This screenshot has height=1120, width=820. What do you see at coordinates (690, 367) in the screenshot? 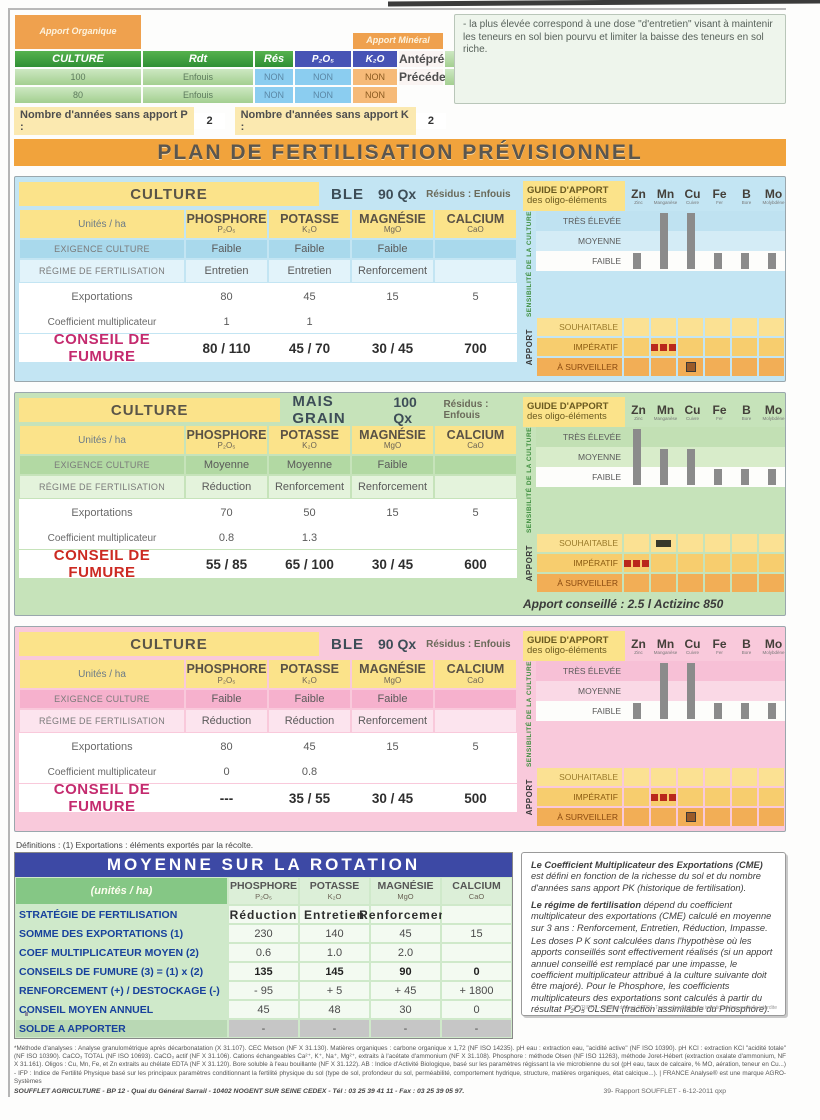
I see `watch-marker` at bounding box center [690, 367].